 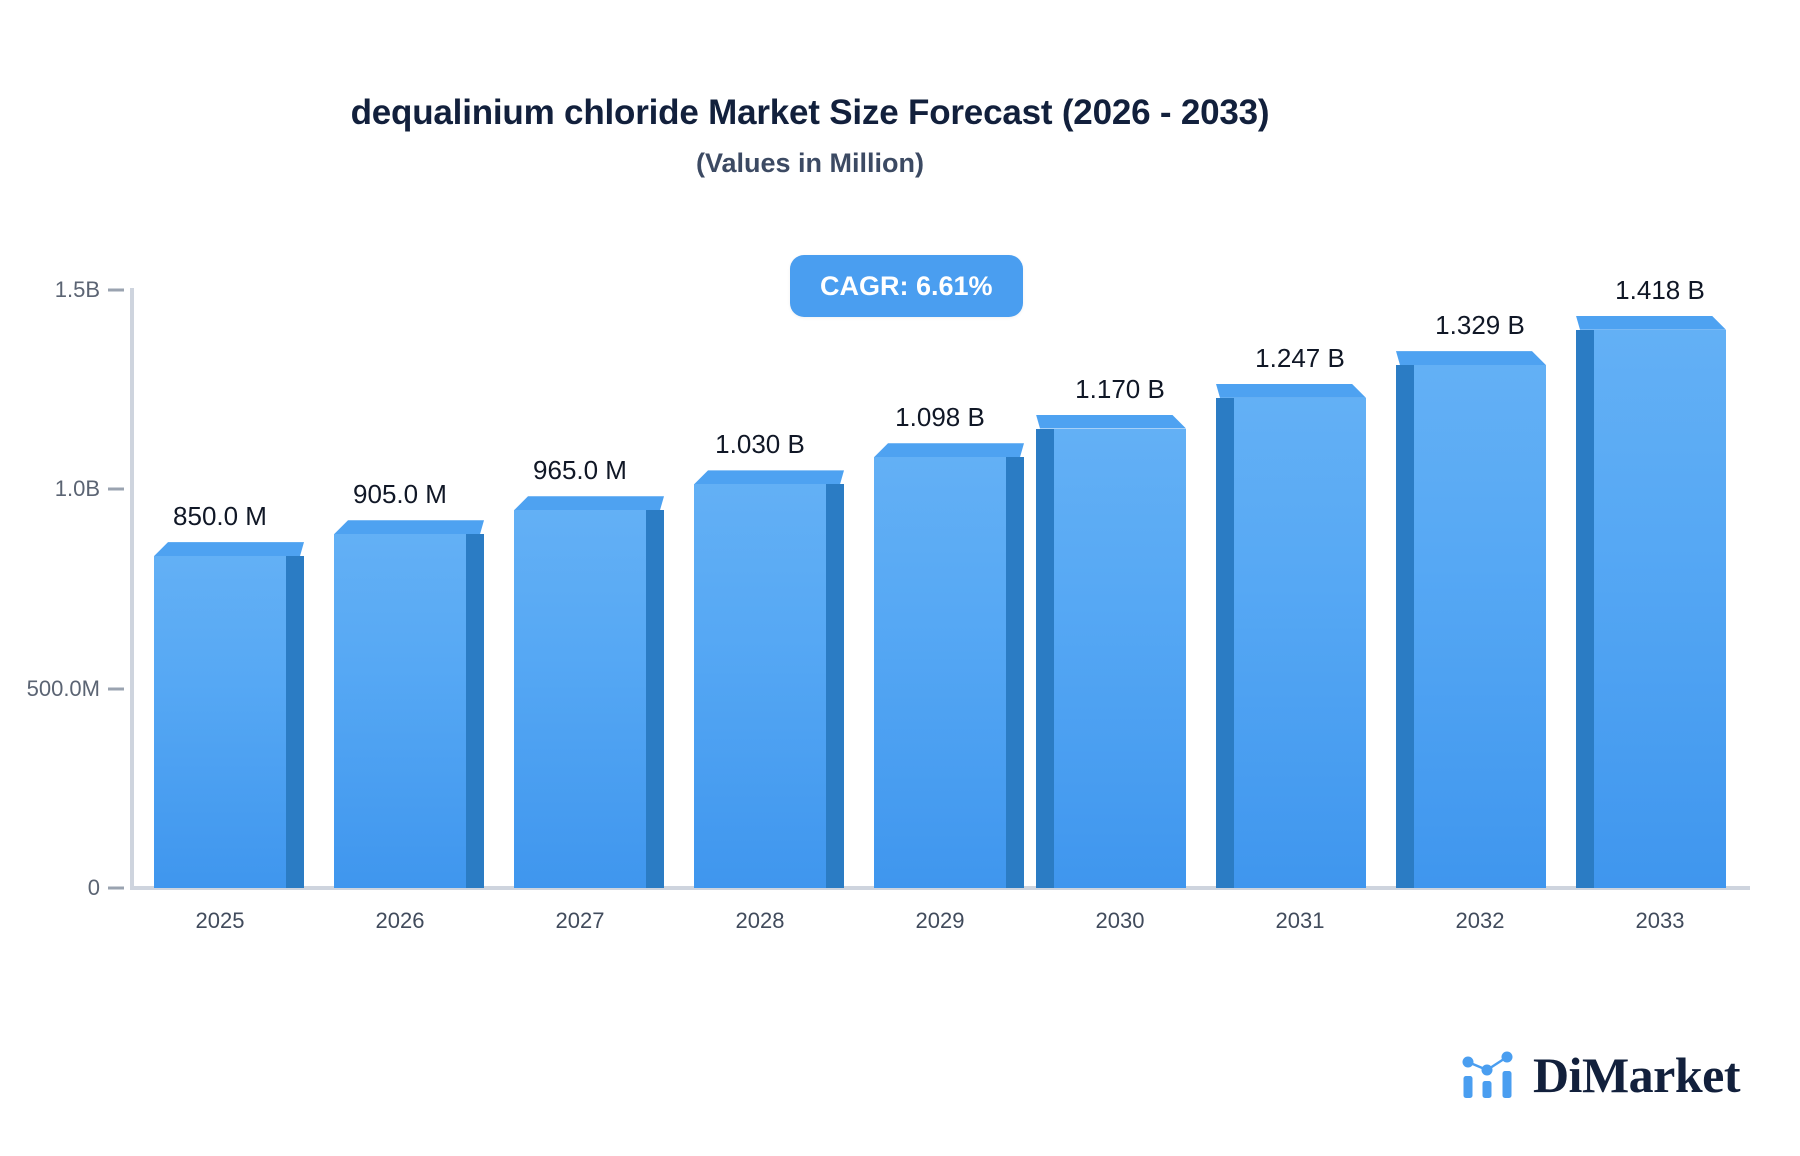 I want to click on y-axis-line, so click(x=132, y=589).